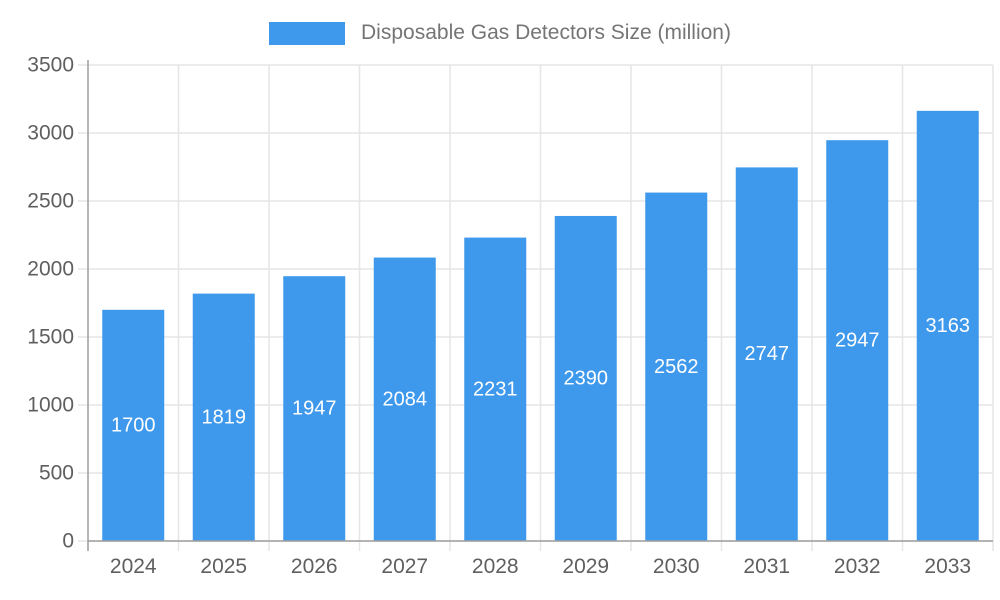 The width and height of the screenshot is (1000, 600). What do you see at coordinates (585, 566) in the screenshot?
I see `x-tick-label: 2029` at bounding box center [585, 566].